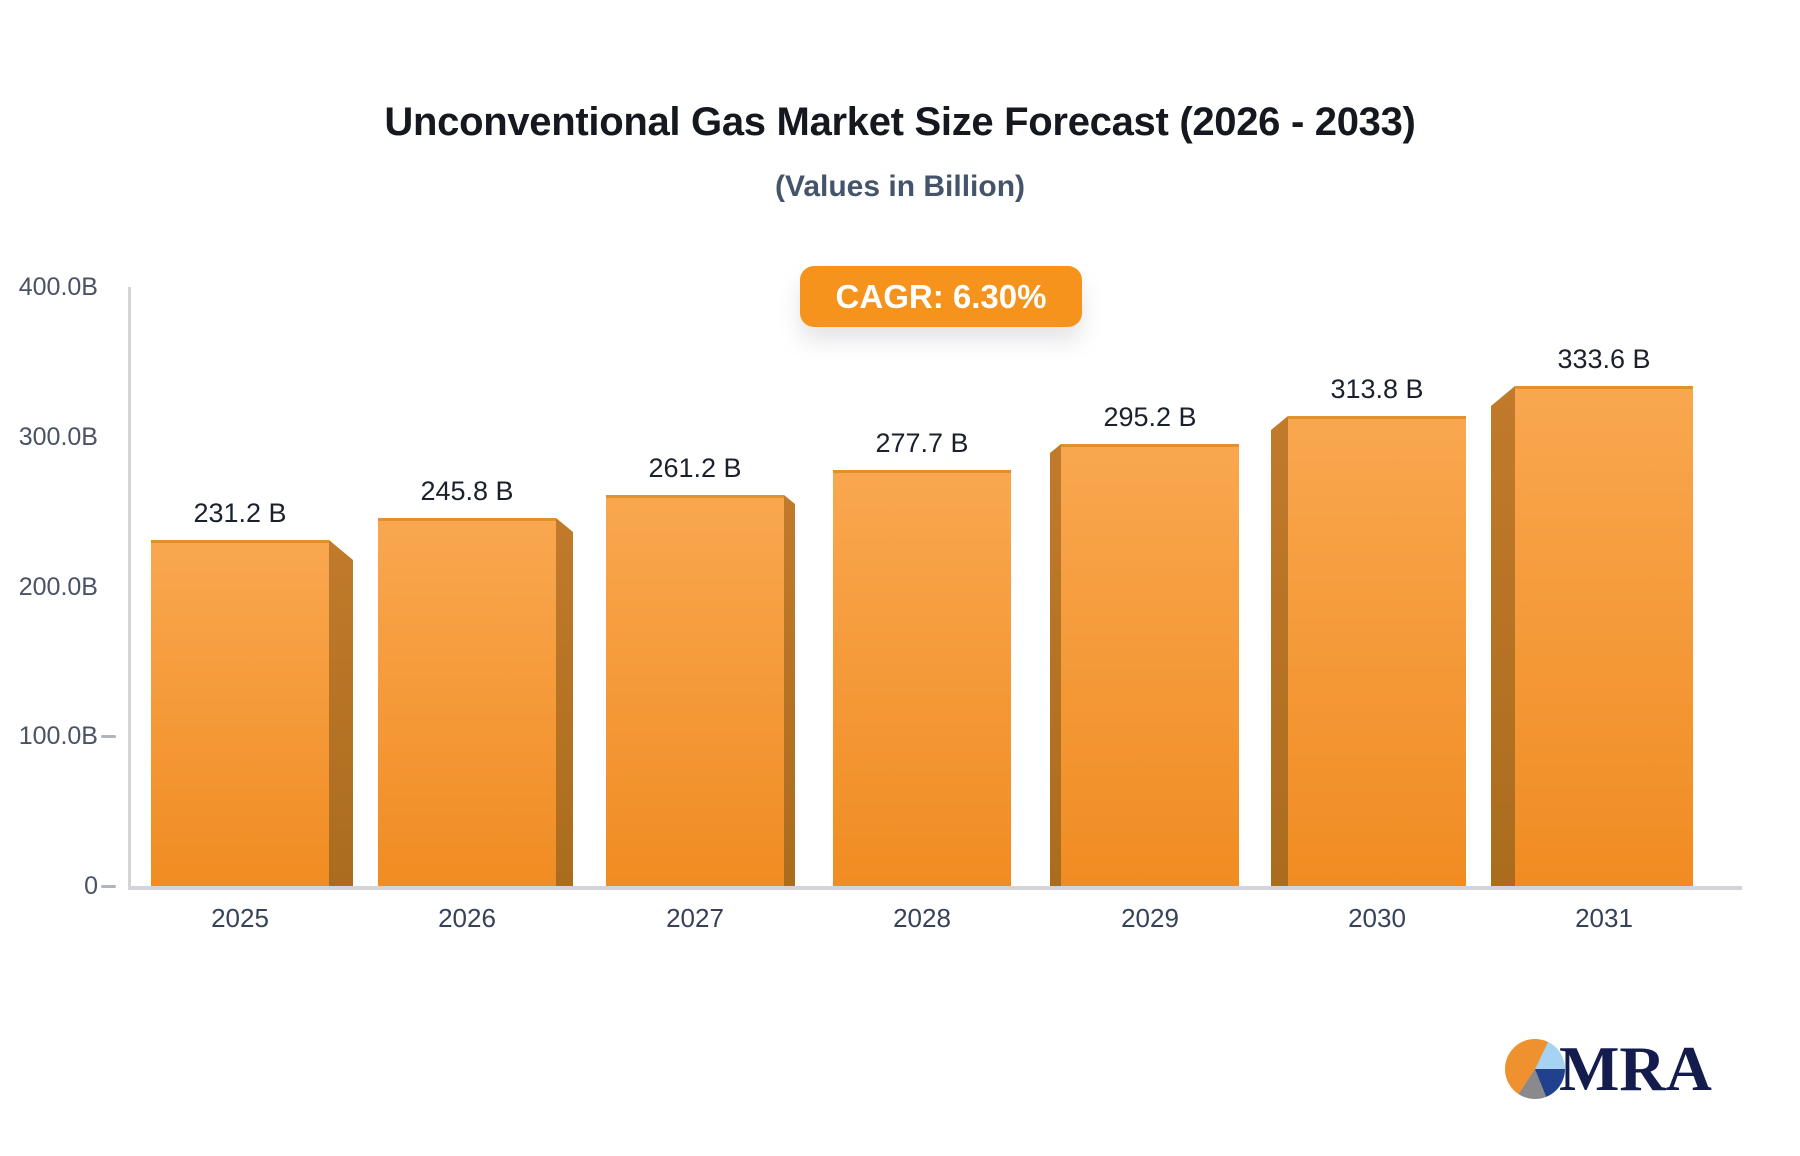  What do you see at coordinates (1635, 1068) in the screenshot?
I see `brand-logo-text: MRA` at bounding box center [1635, 1068].